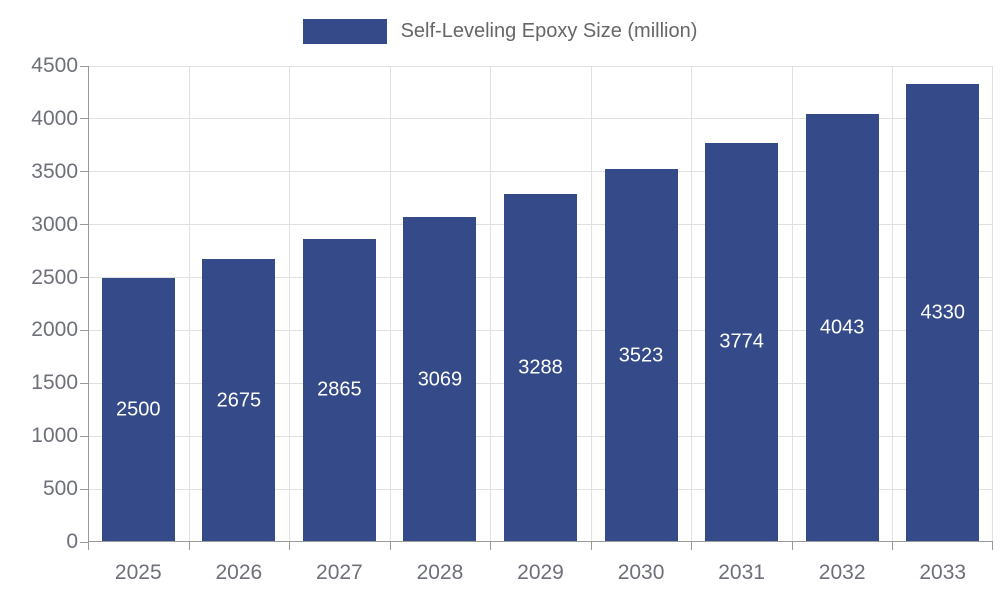  What do you see at coordinates (239, 572) in the screenshot?
I see `x-axis-label: 2026` at bounding box center [239, 572].